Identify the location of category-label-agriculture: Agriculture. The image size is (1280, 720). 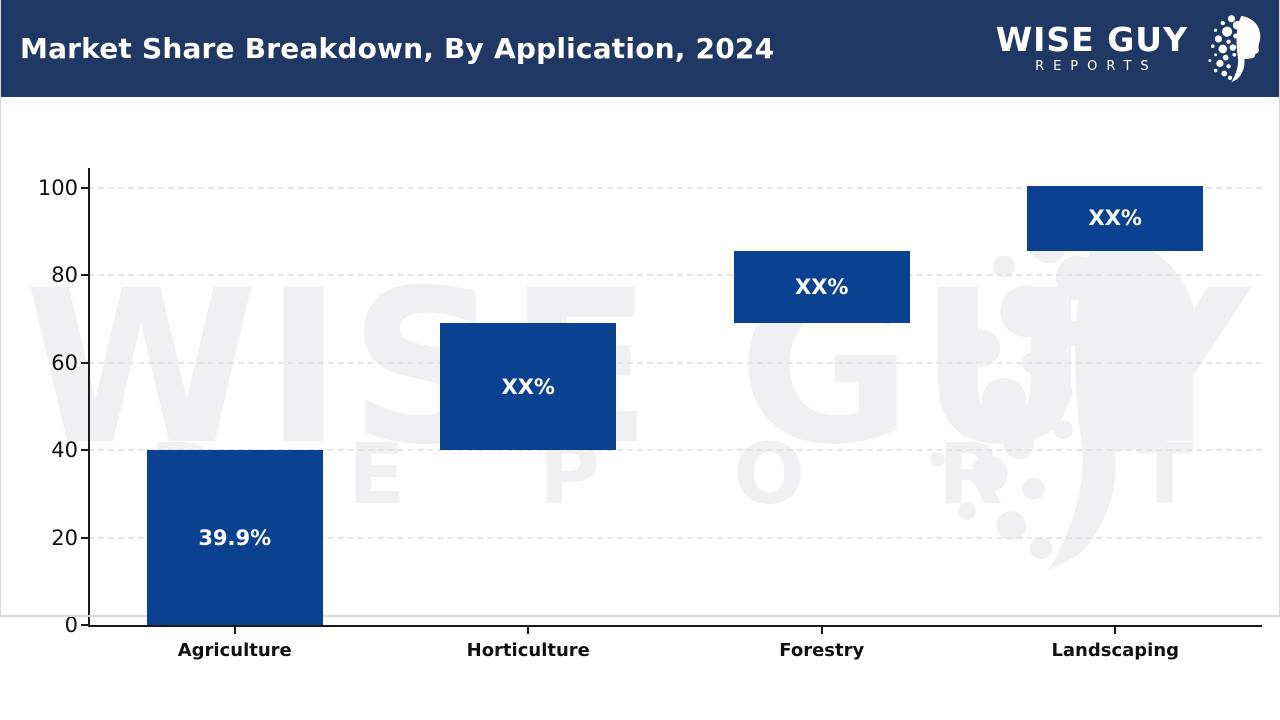
(234, 650).